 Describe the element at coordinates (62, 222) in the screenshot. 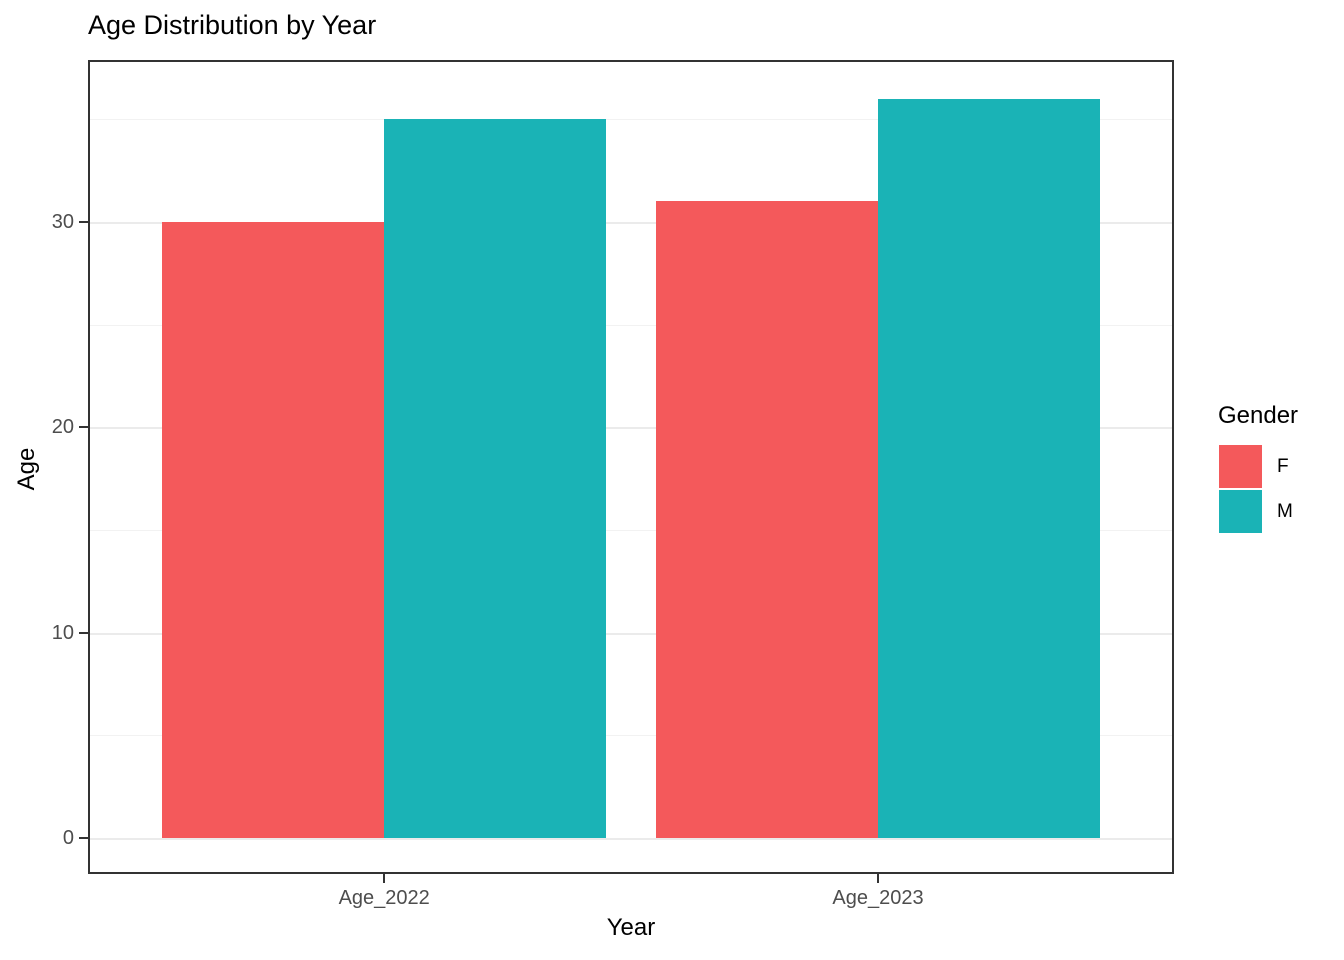

I see `y-tick-label: 30` at that location.